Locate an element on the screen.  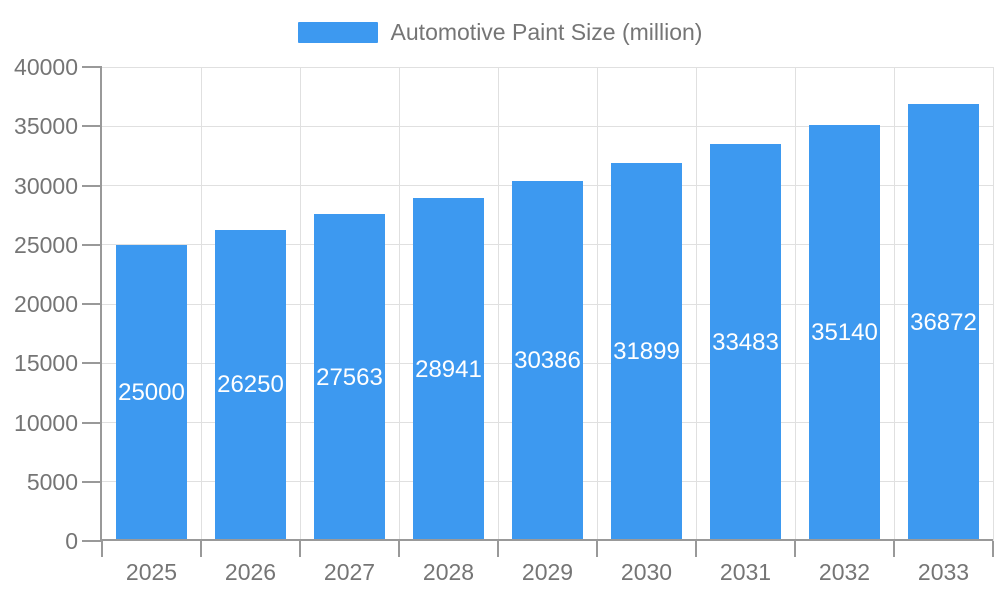
bar: 30386 is located at coordinates (547, 360).